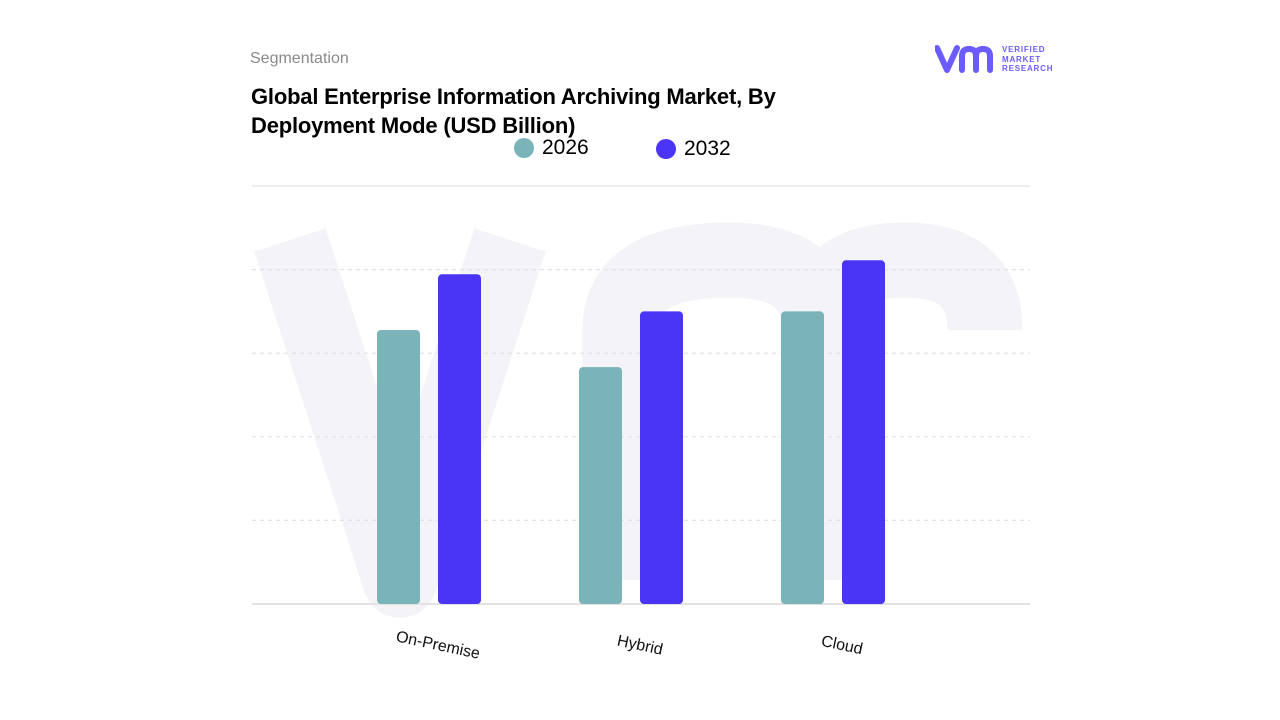 This screenshot has height=720, width=1280. I want to click on bar-on-premise-2026, so click(398, 466).